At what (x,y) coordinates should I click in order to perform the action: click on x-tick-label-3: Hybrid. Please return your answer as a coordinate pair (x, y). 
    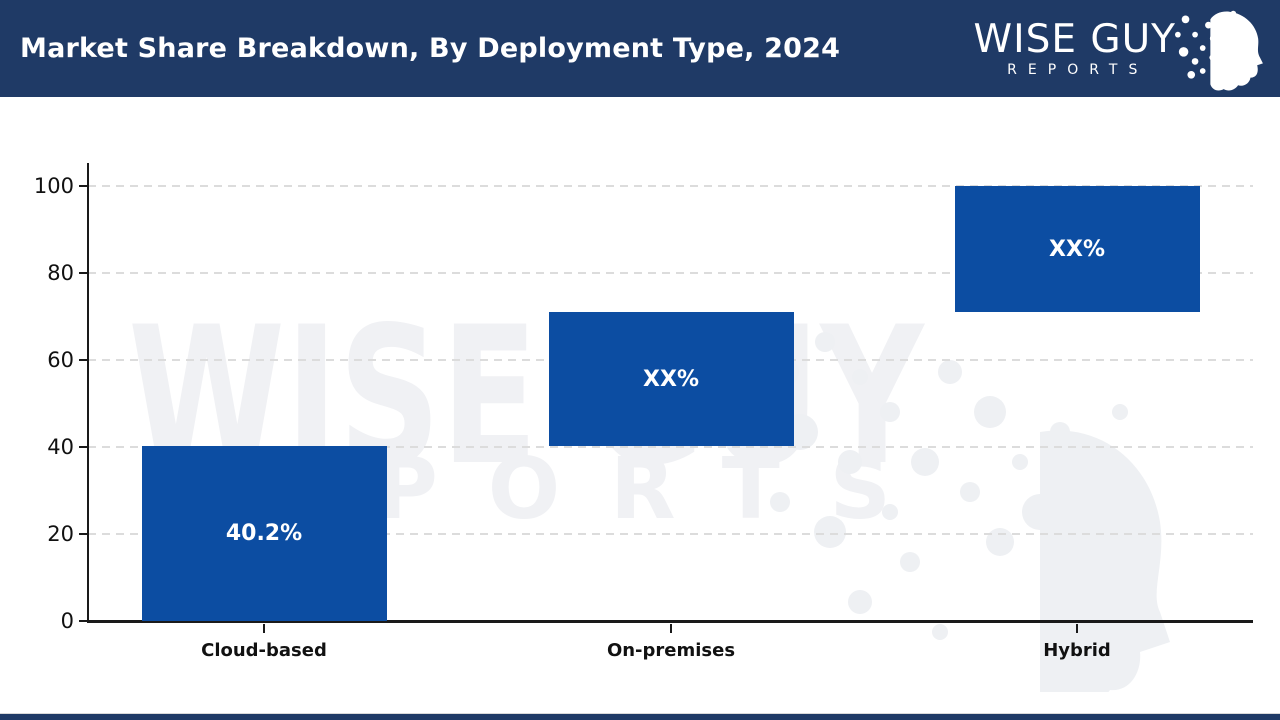
    Looking at the image, I should click on (1077, 650).